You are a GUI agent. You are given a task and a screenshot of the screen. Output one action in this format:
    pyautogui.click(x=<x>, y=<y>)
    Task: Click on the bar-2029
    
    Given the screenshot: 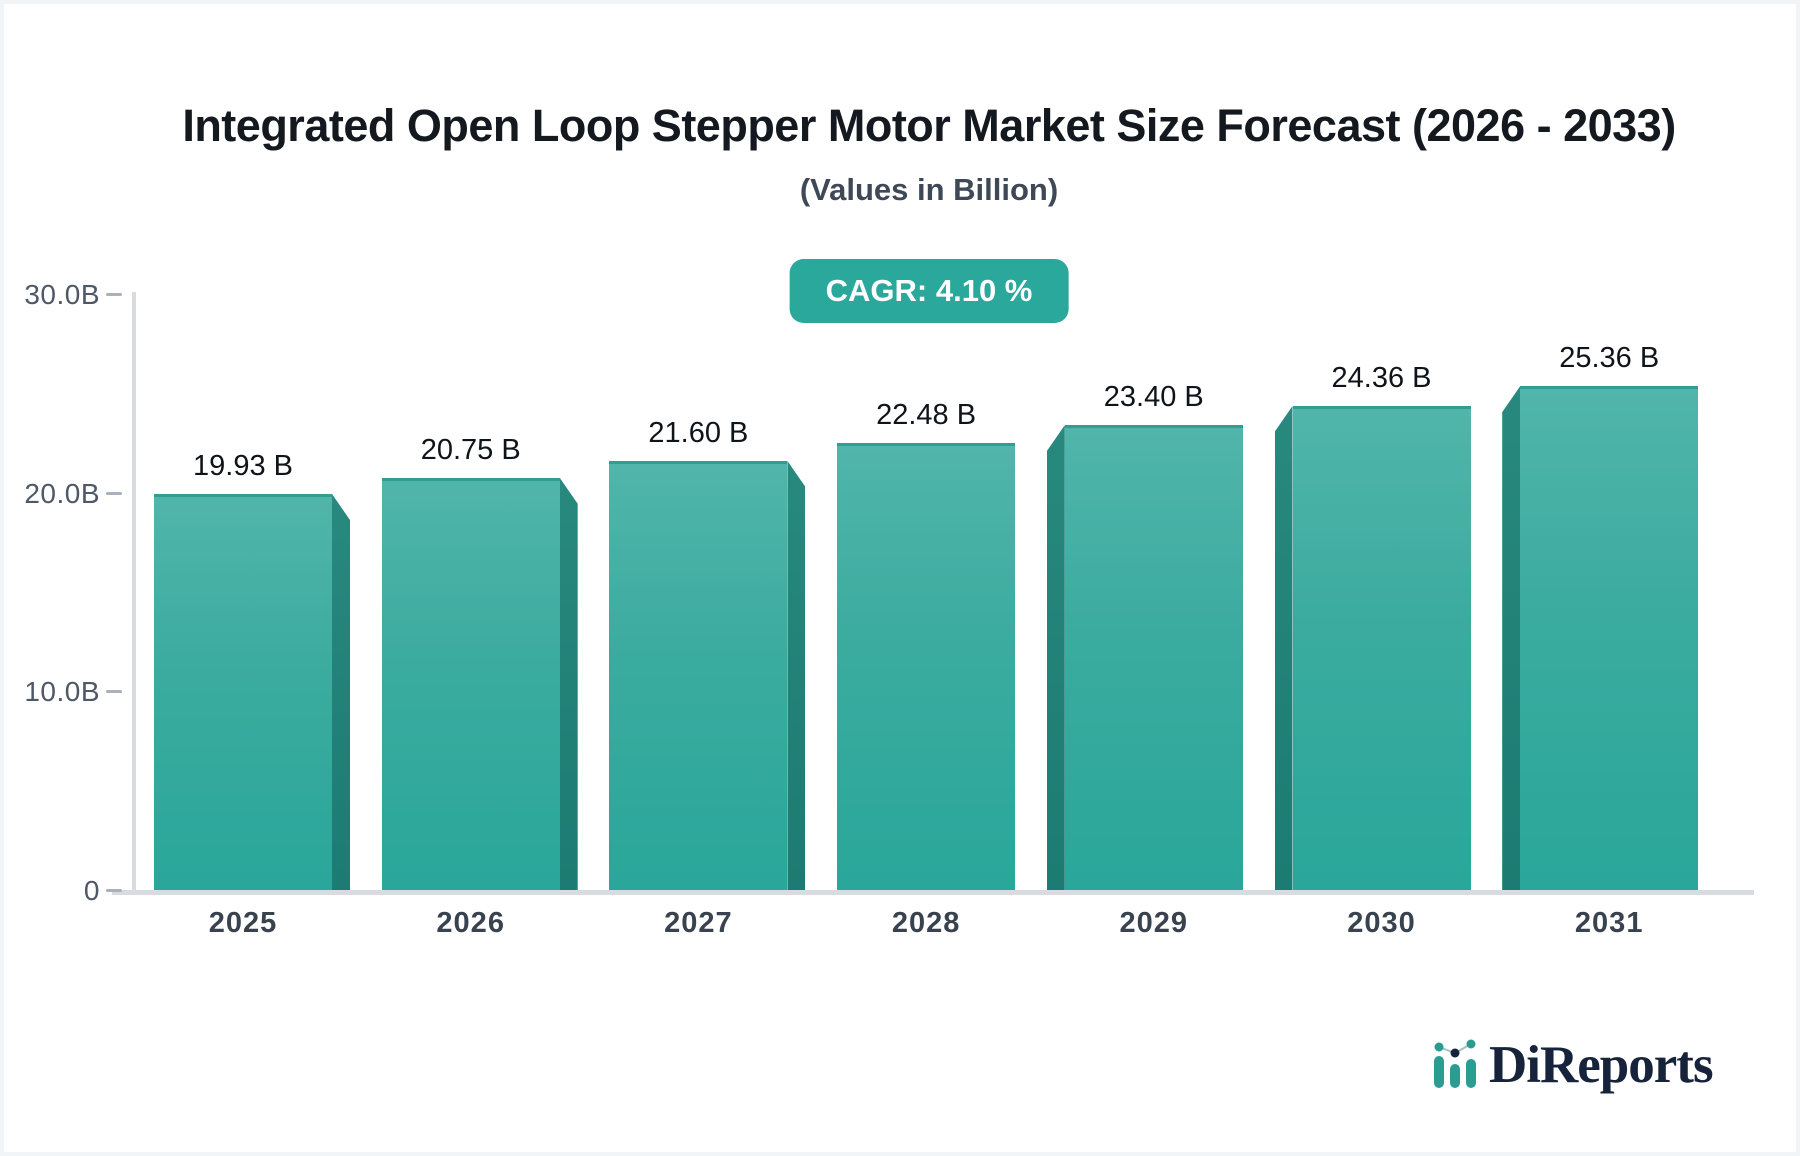 What is the action you would take?
    pyautogui.click(x=1153, y=657)
    